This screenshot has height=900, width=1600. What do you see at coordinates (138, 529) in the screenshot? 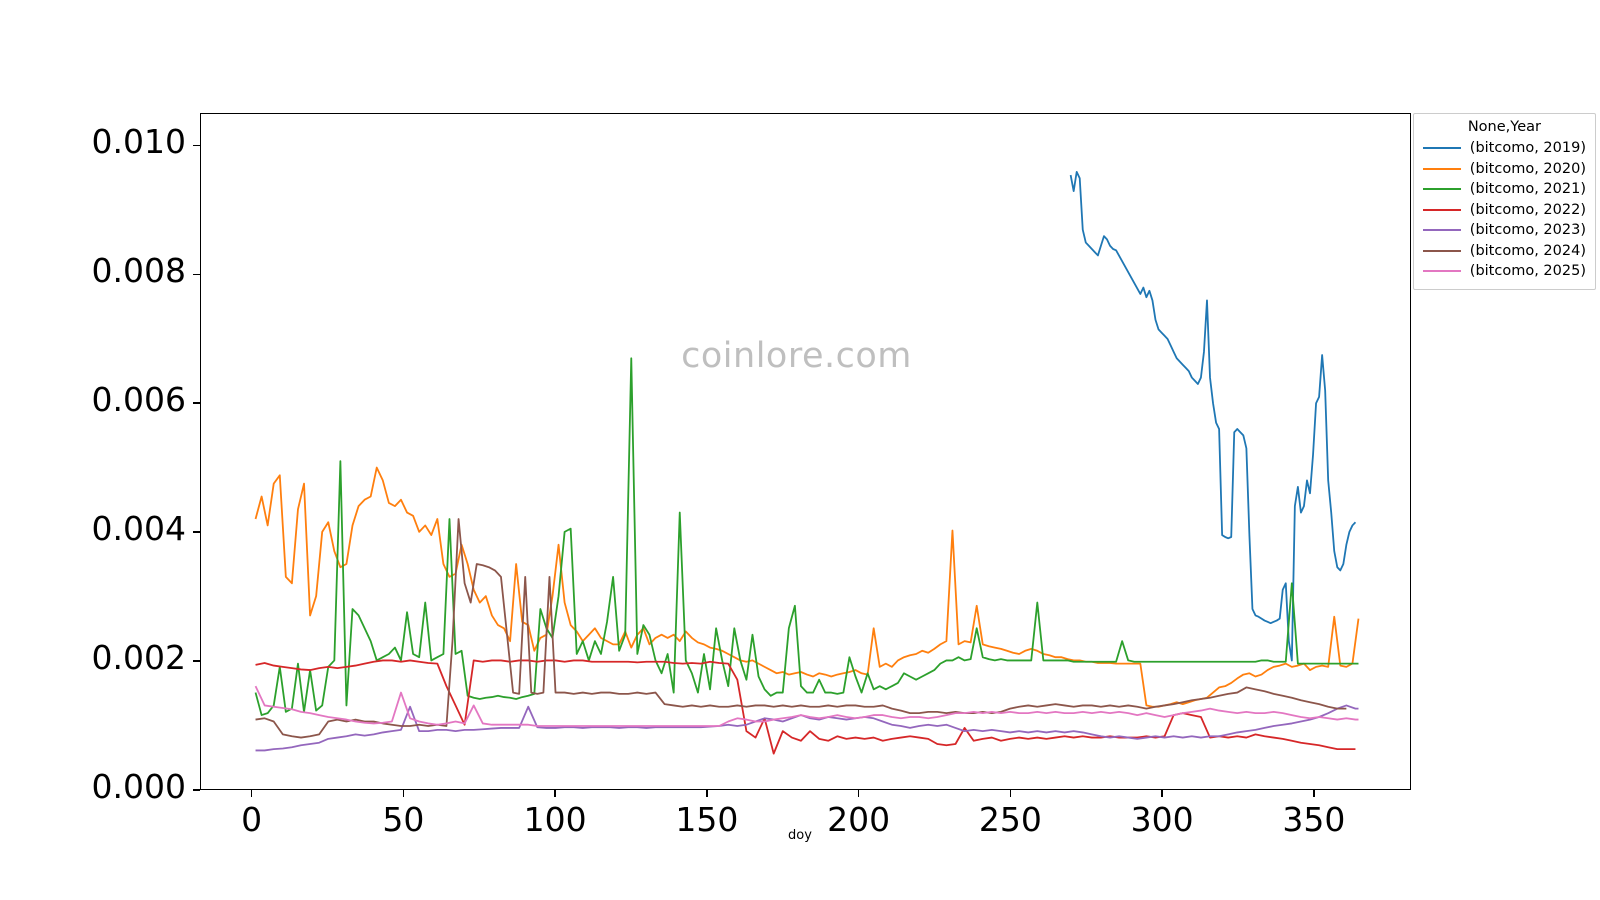
I see `y-tick-label: 0.004` at bounding box center [138, 529].